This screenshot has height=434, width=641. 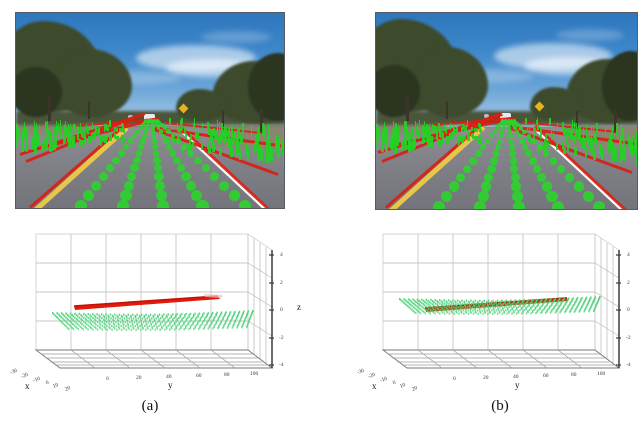 What do you see at coordinates (299, 307) in the screenshot?
I see `z-axis-label: z` at bounding box center [299, 307].